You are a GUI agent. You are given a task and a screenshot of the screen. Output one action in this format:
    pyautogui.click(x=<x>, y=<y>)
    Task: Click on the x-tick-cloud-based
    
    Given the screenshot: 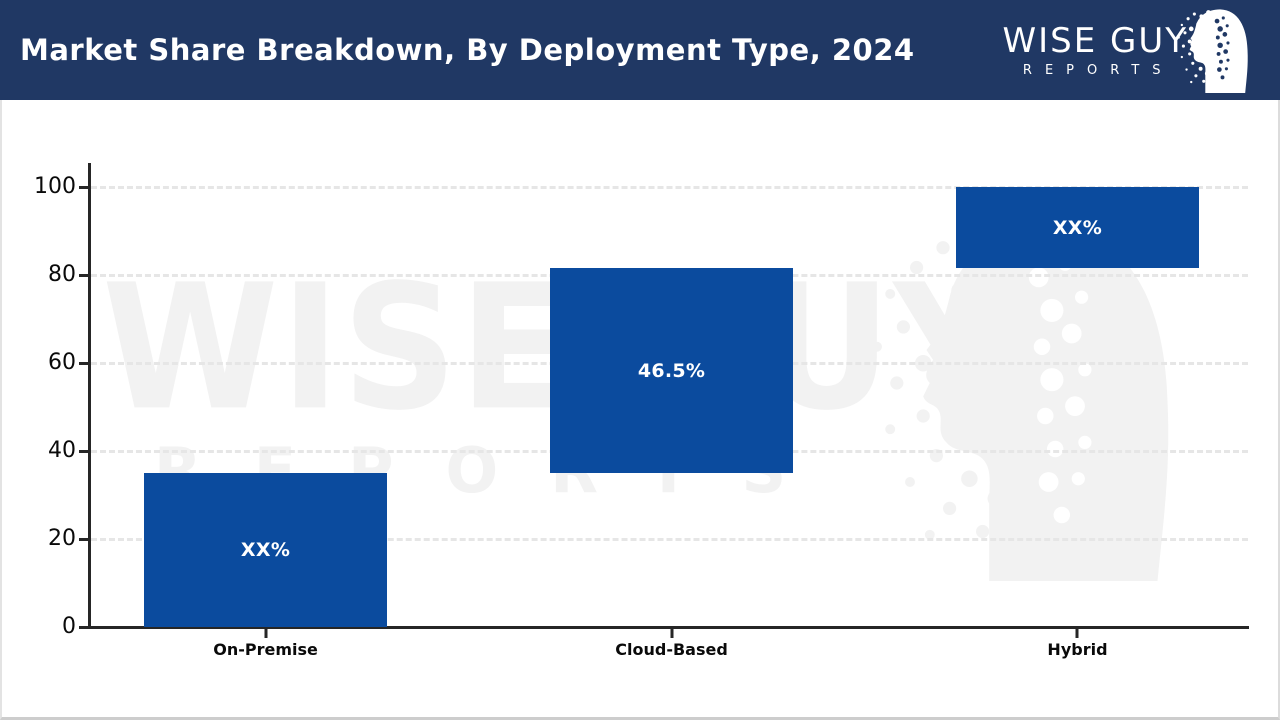 What is the action you would take?
    pyautogui.click(x=672, y=633)
    